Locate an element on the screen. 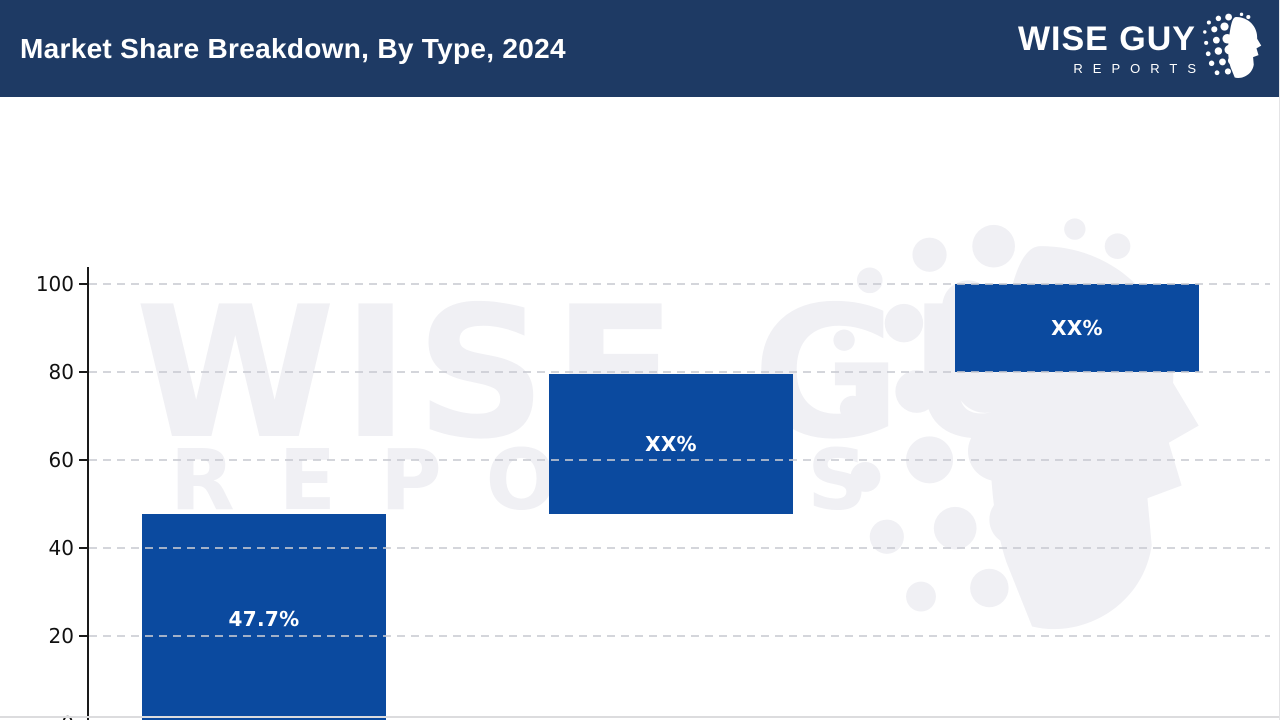 The image size is (1280, 720). y-tick-label-80: 80 is located at coordinates (61, 372).